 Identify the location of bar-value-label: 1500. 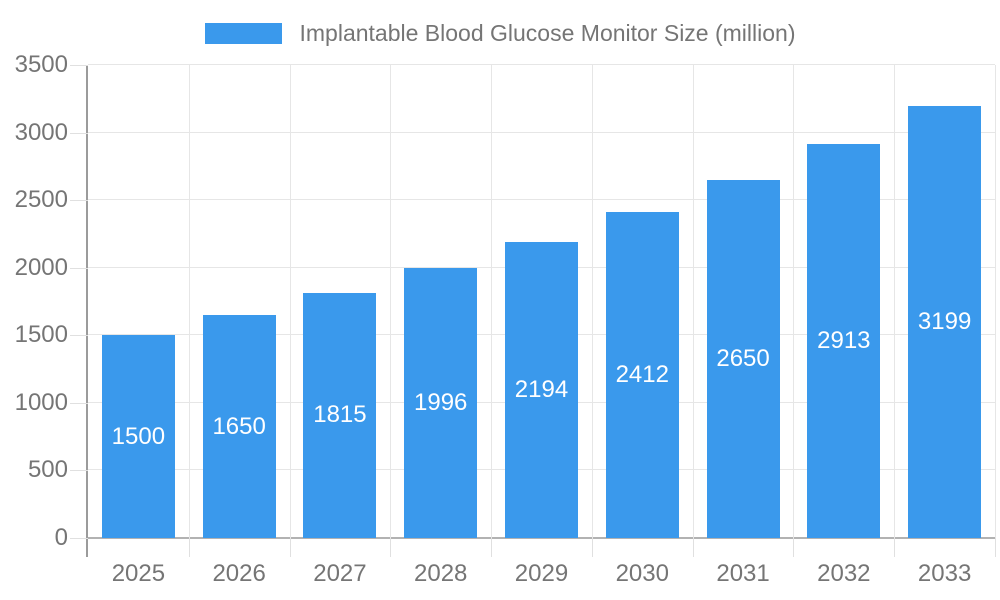
(138, 436).